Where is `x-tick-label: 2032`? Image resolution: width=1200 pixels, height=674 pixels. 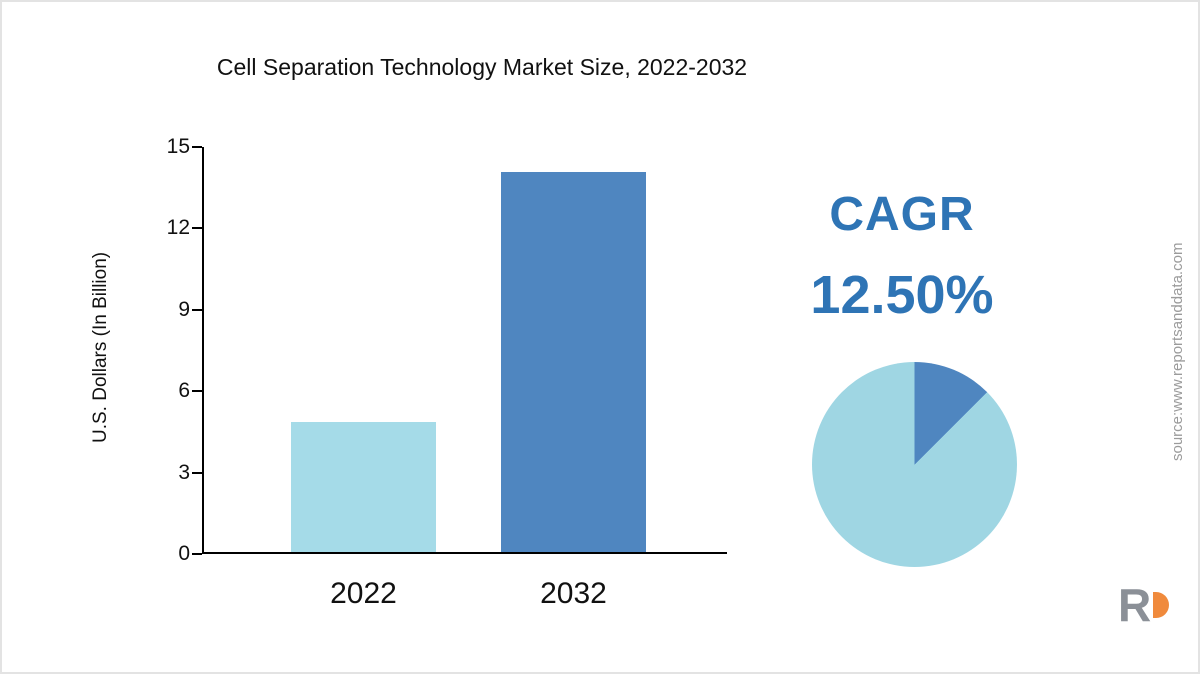 x-tick-label: 2032 is located at coordinates (573, 593).